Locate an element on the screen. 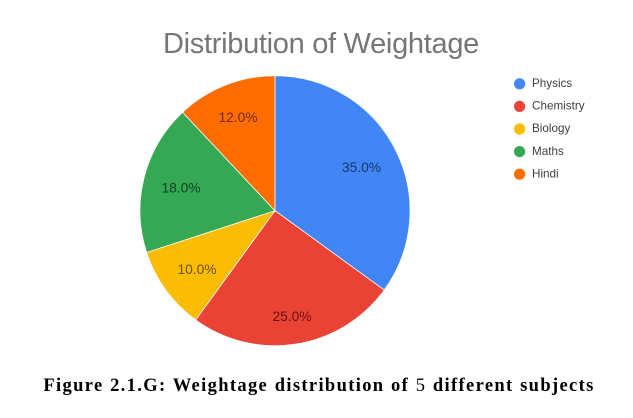  svg-text: Maths is located at coordinates (548, 151).